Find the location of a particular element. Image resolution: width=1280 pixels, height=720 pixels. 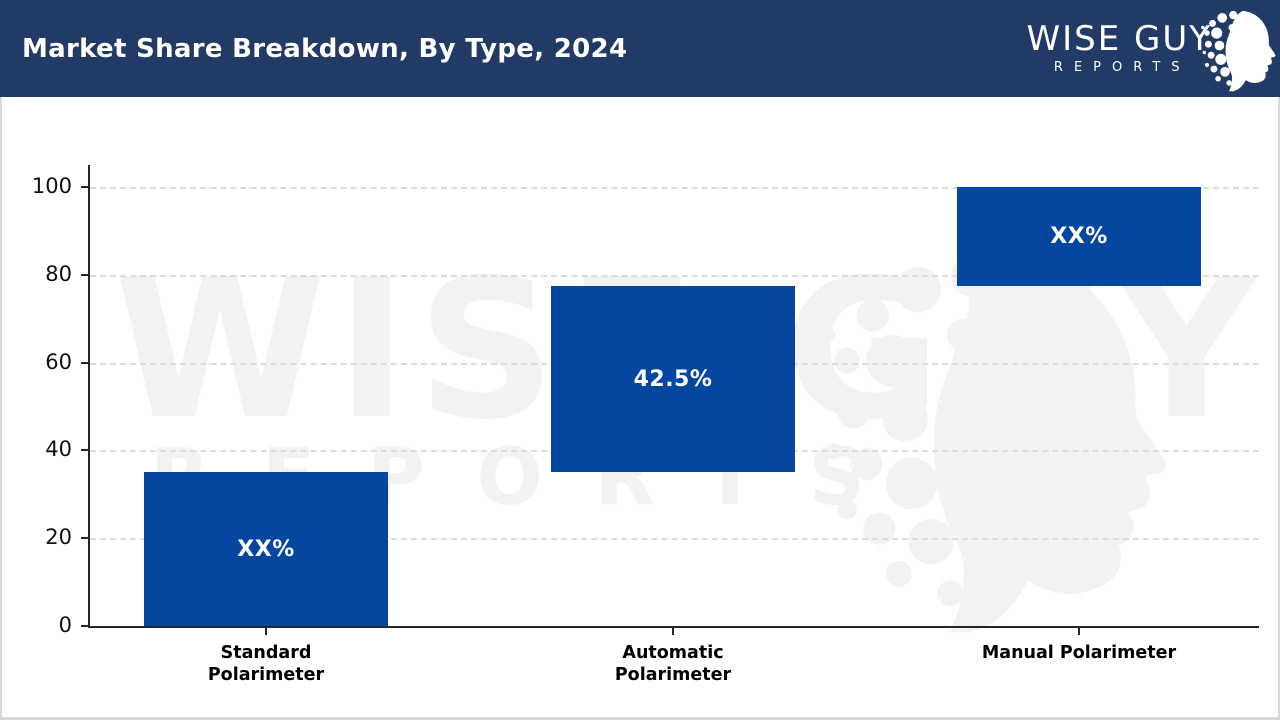

page-title: Market Share Breakdown, By Type, 2024 is located at coordinates (325, 48).